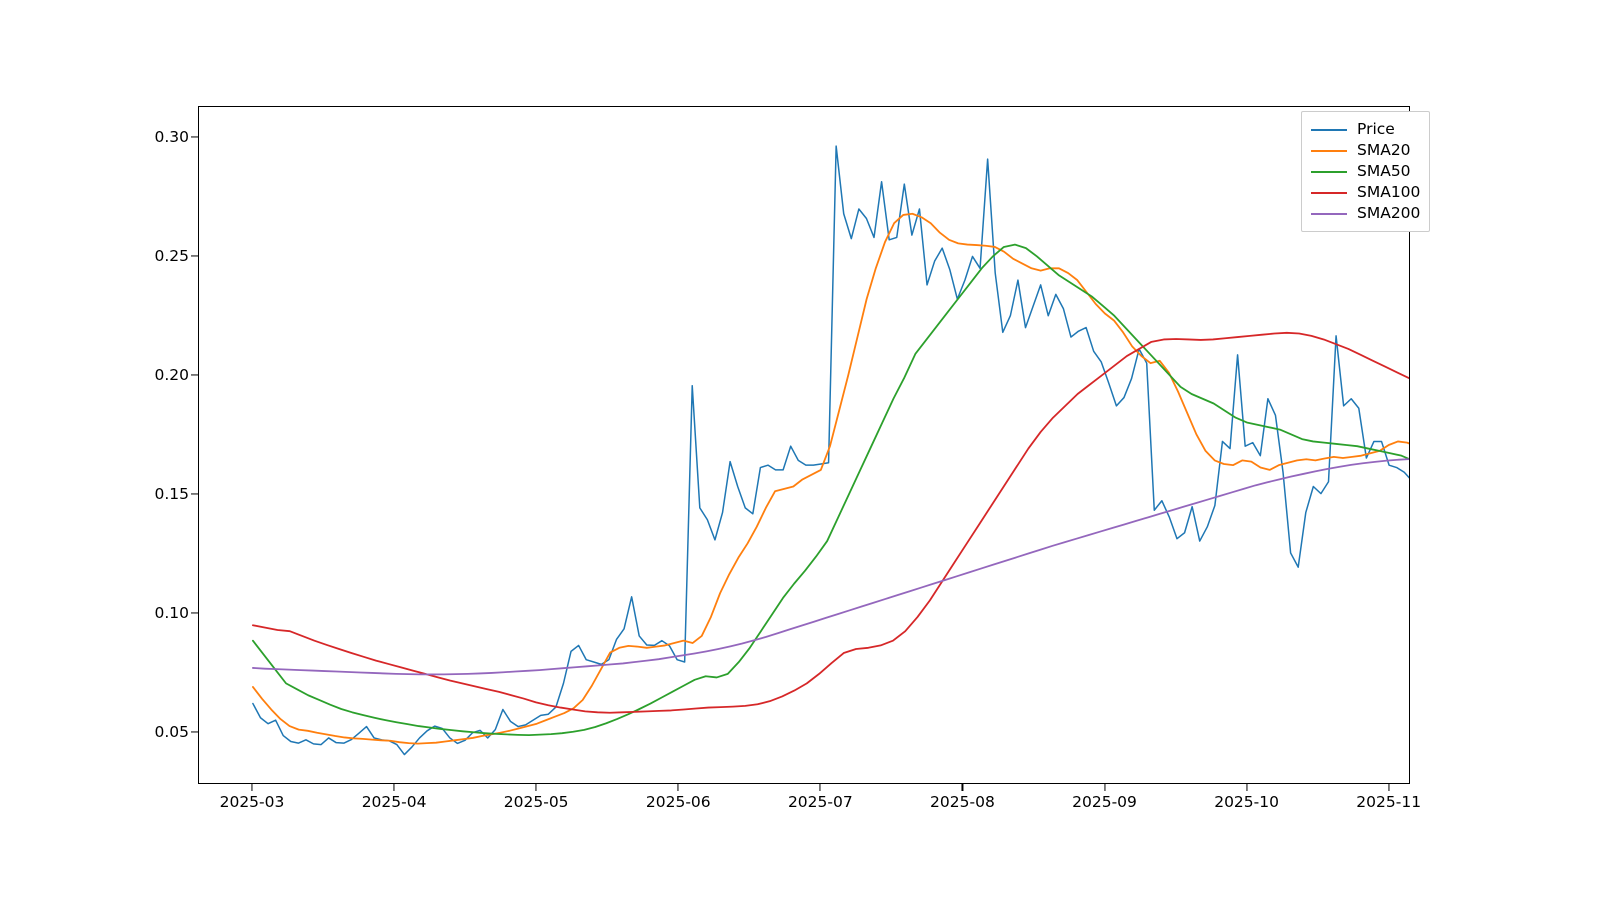 The height and width of the screenshot is (900, 1600). Describe the element at coordinates (171, 136) in the screenshot. I see `y-tick-label: 0.30` at that location.